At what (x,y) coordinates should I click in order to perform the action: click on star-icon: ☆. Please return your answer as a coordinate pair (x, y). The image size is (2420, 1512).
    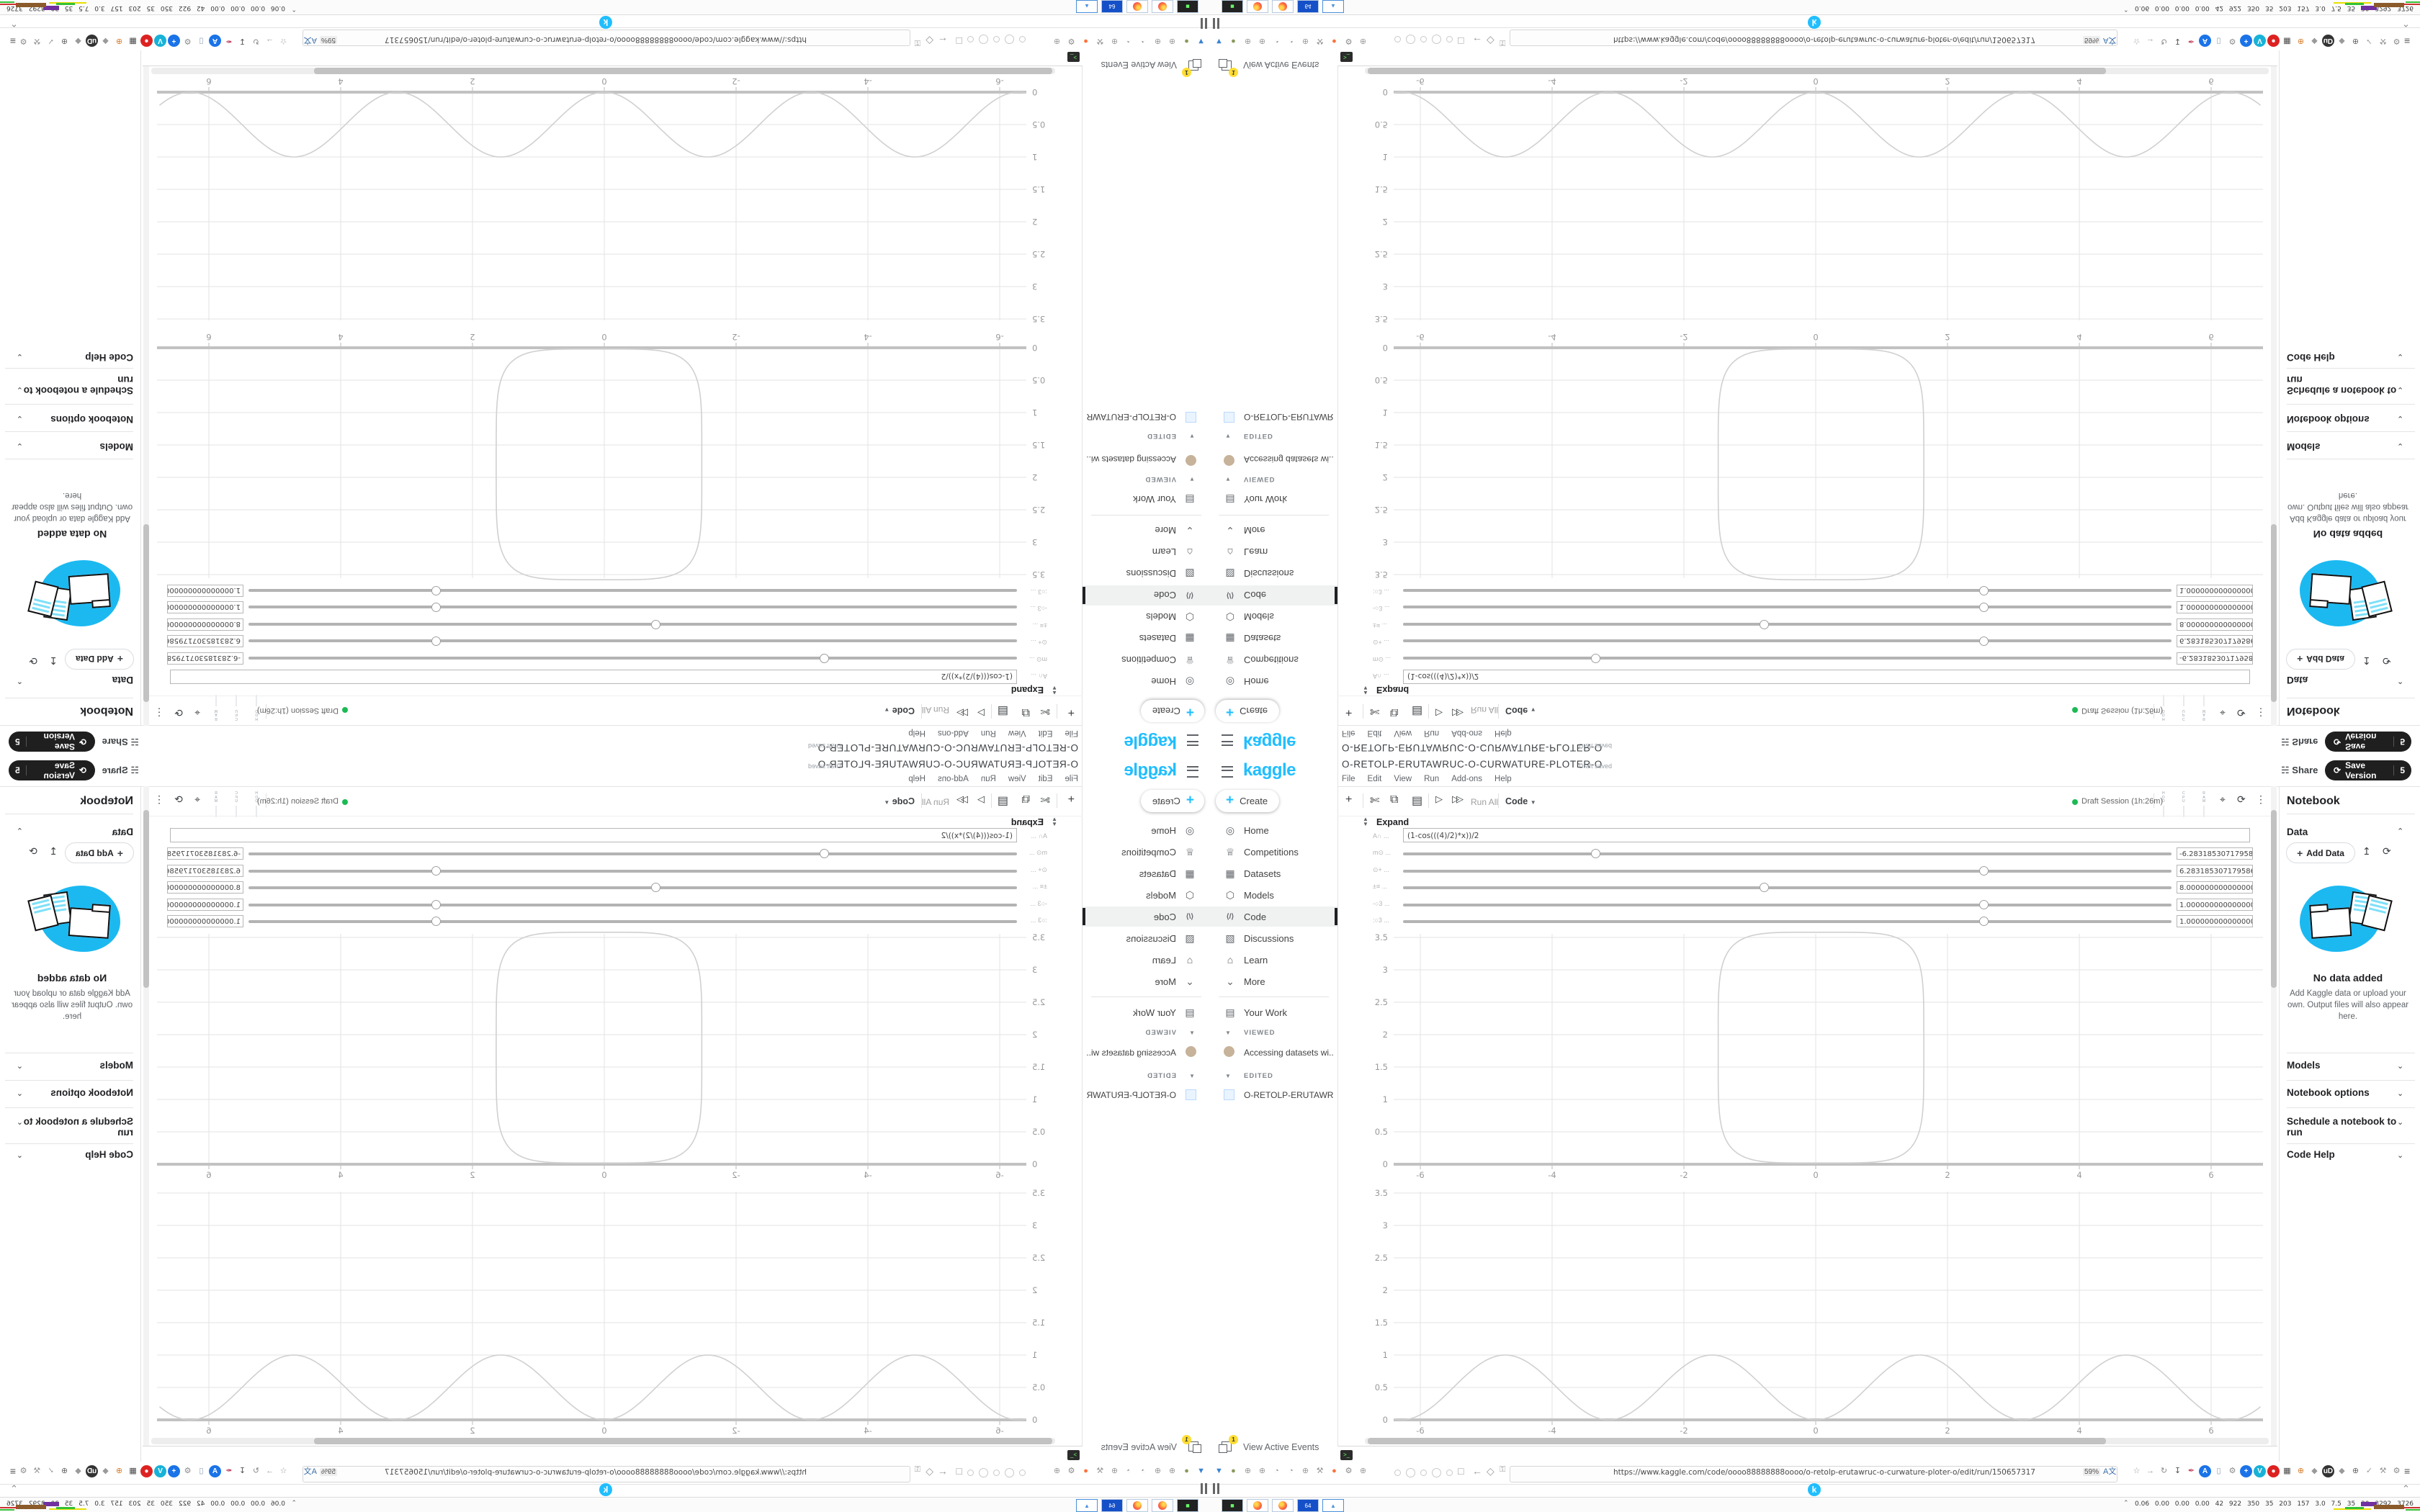
    Looking at the image, I should click on (283, 1471).